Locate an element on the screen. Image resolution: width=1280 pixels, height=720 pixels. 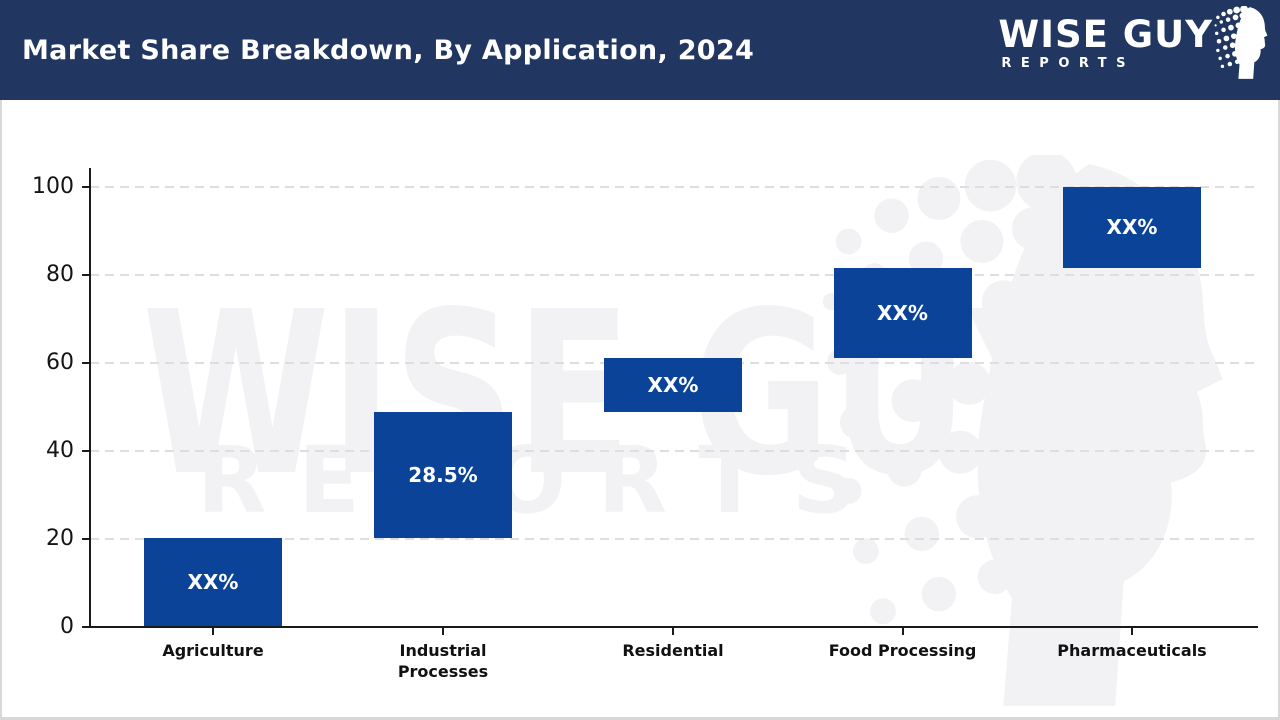
bar-value-label: 28.5% is located at coordinates (443, 474).